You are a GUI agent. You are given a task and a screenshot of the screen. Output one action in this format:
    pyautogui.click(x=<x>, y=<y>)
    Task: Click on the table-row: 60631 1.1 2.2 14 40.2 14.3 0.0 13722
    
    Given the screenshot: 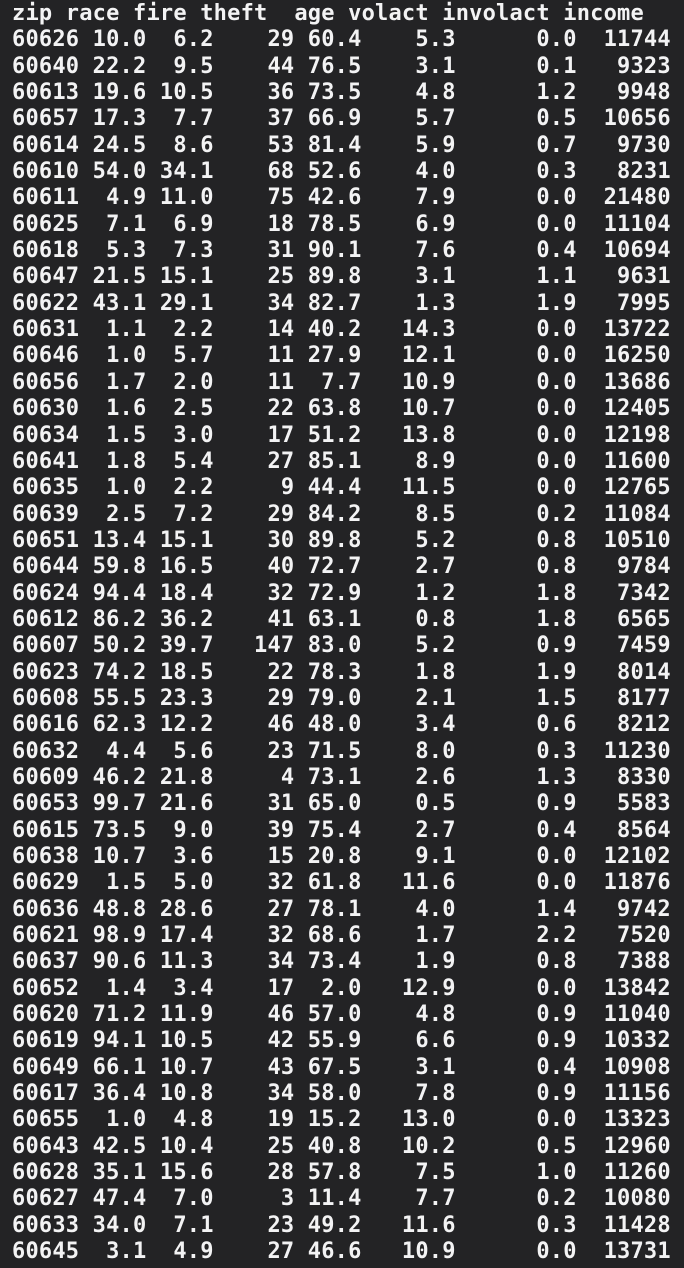 What is the action you would take?
    pyautogui.click(x=341, y=330)
    